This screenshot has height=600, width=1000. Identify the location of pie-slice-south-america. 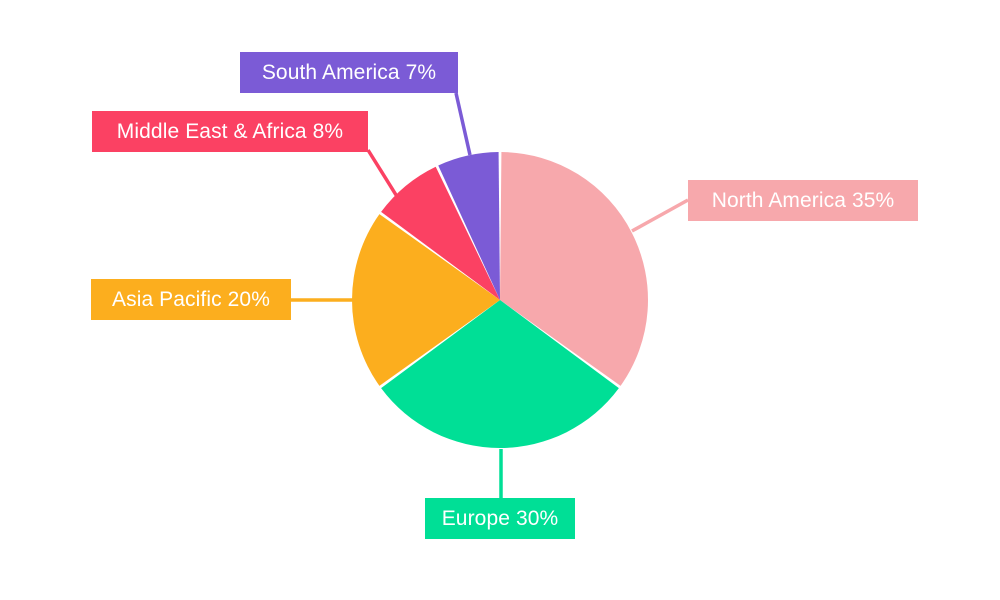
(469, 226).